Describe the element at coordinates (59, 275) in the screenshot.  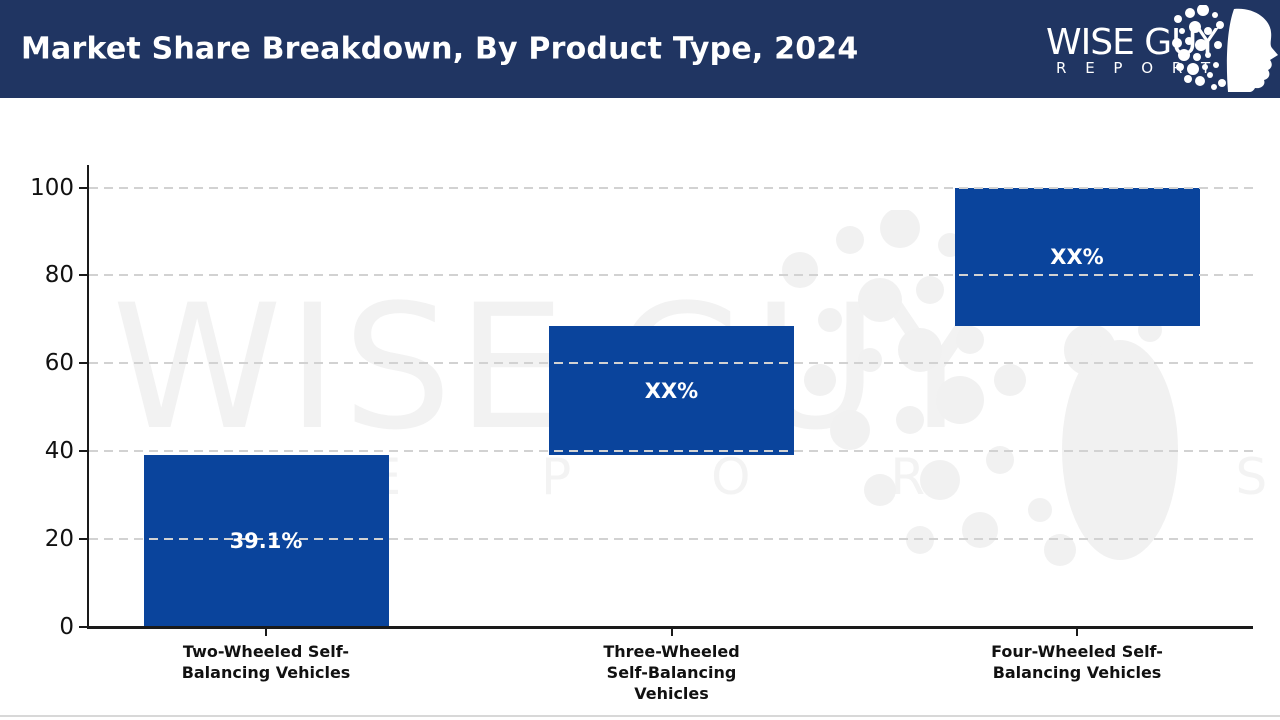
I see `y-tick-label-80: 80` at that location.